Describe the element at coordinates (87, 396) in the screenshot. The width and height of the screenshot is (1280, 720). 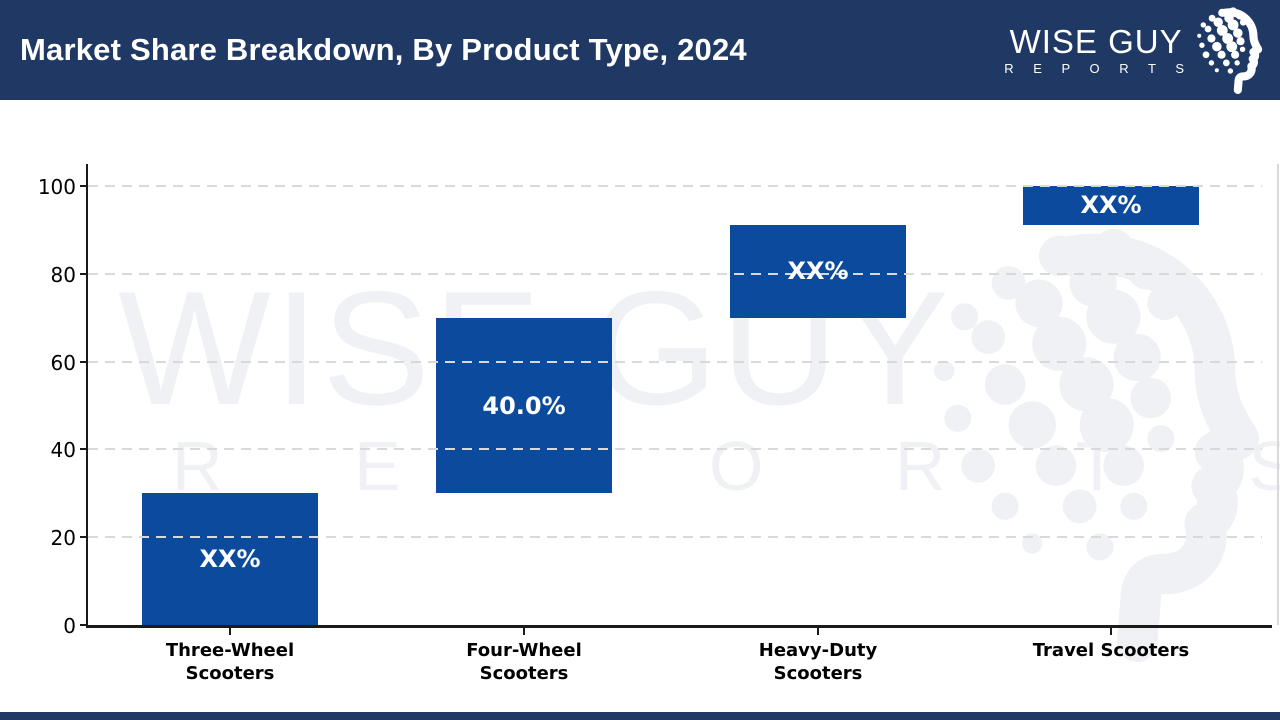
I see `y-axis-spine` at that location.